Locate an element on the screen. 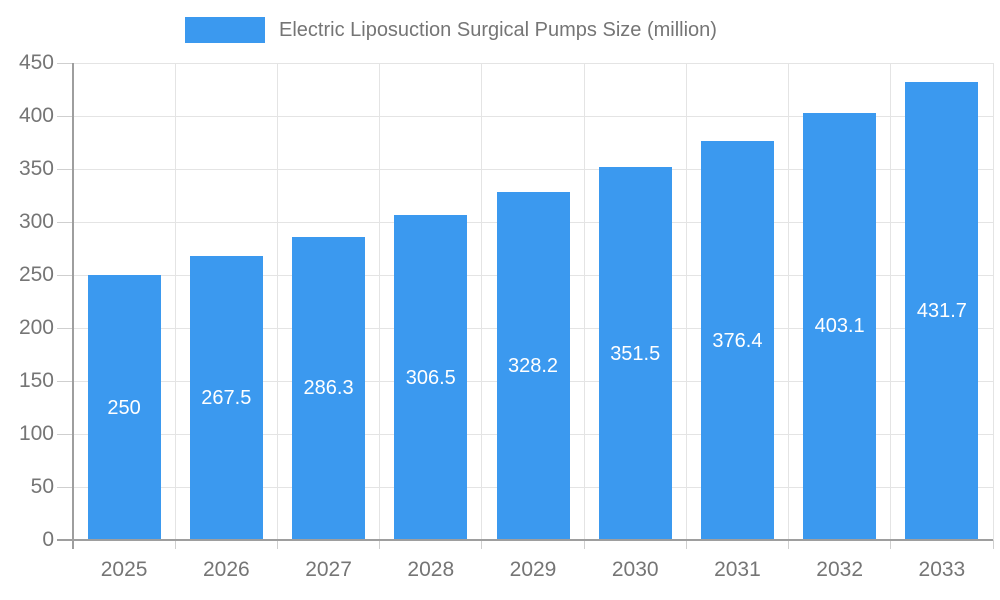 Image resolution: width=1000 pixels, height=600 pixels. bar-2026 is located at coordinates (226, 398).